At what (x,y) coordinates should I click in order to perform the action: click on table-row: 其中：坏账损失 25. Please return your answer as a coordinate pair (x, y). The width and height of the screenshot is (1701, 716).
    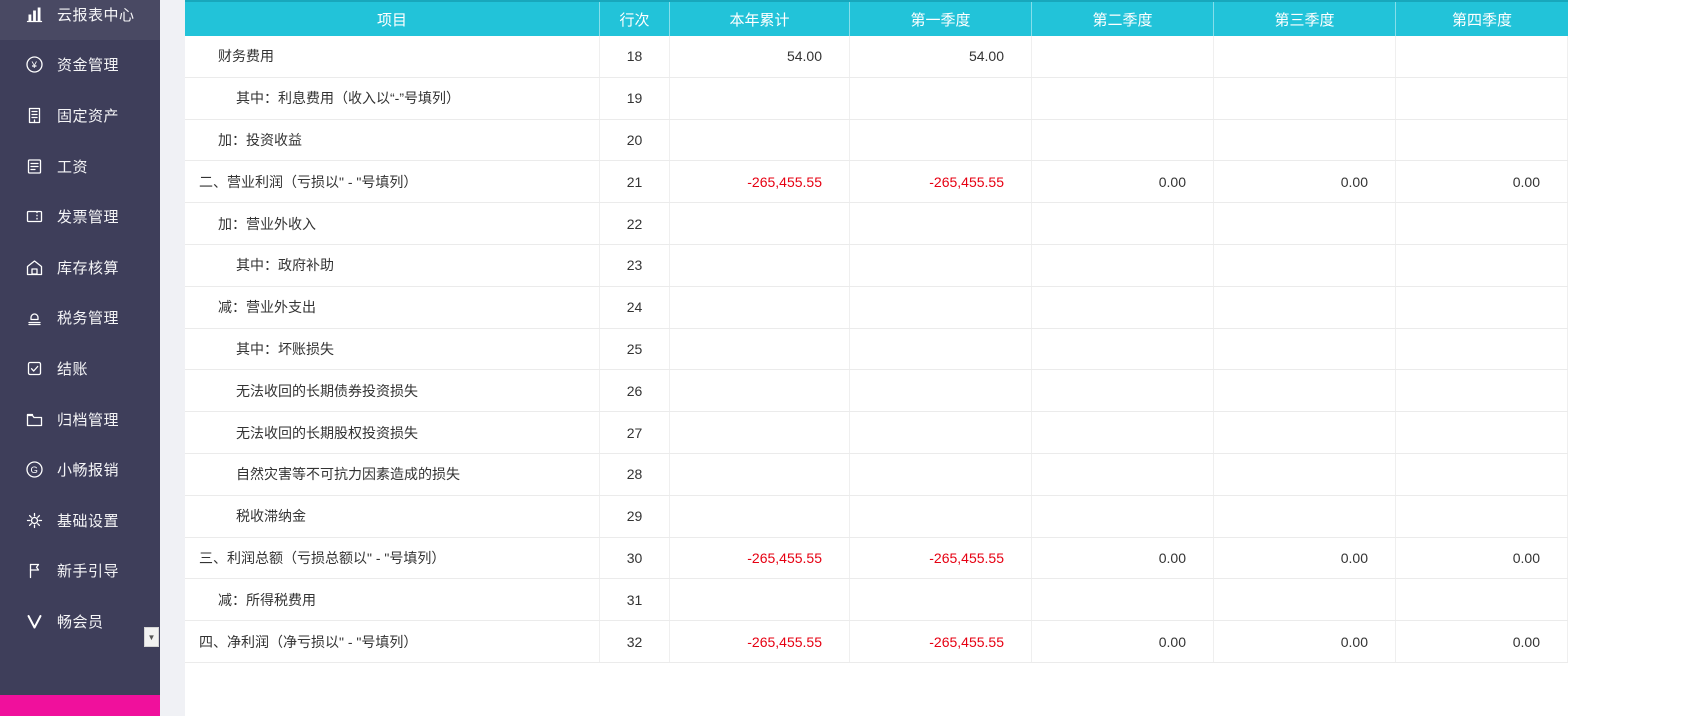
    Looking at the image, I should click on (876, 349).